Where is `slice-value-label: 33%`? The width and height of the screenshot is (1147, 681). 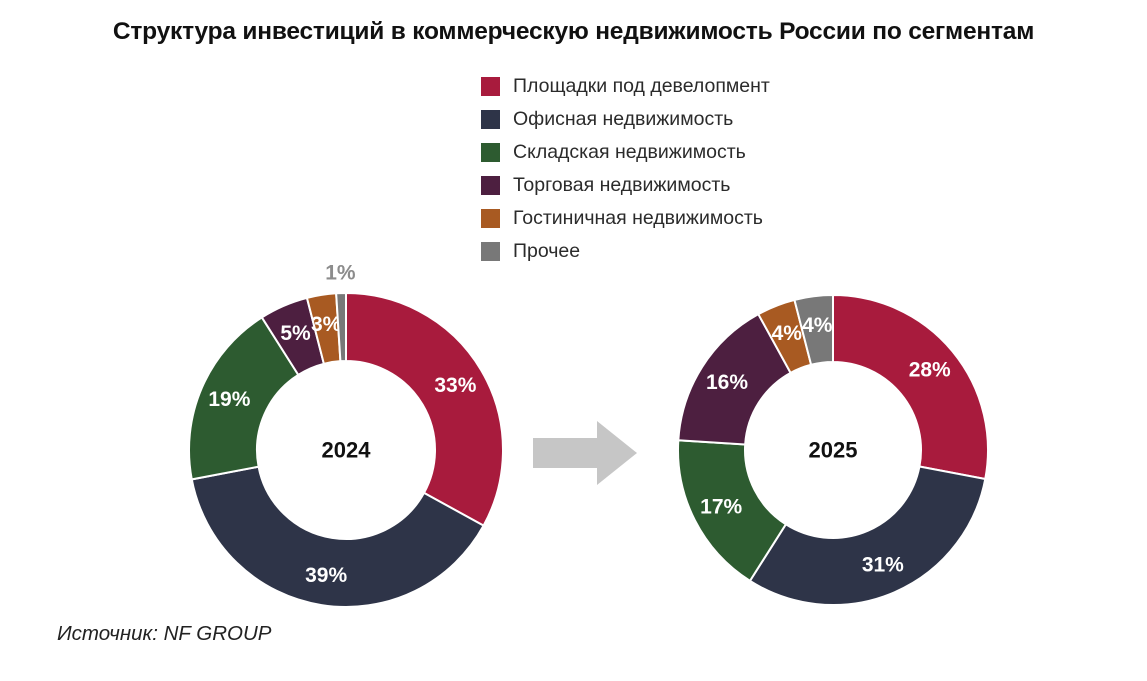 slice-value-label: 33% is located at coordinates (455, 385).